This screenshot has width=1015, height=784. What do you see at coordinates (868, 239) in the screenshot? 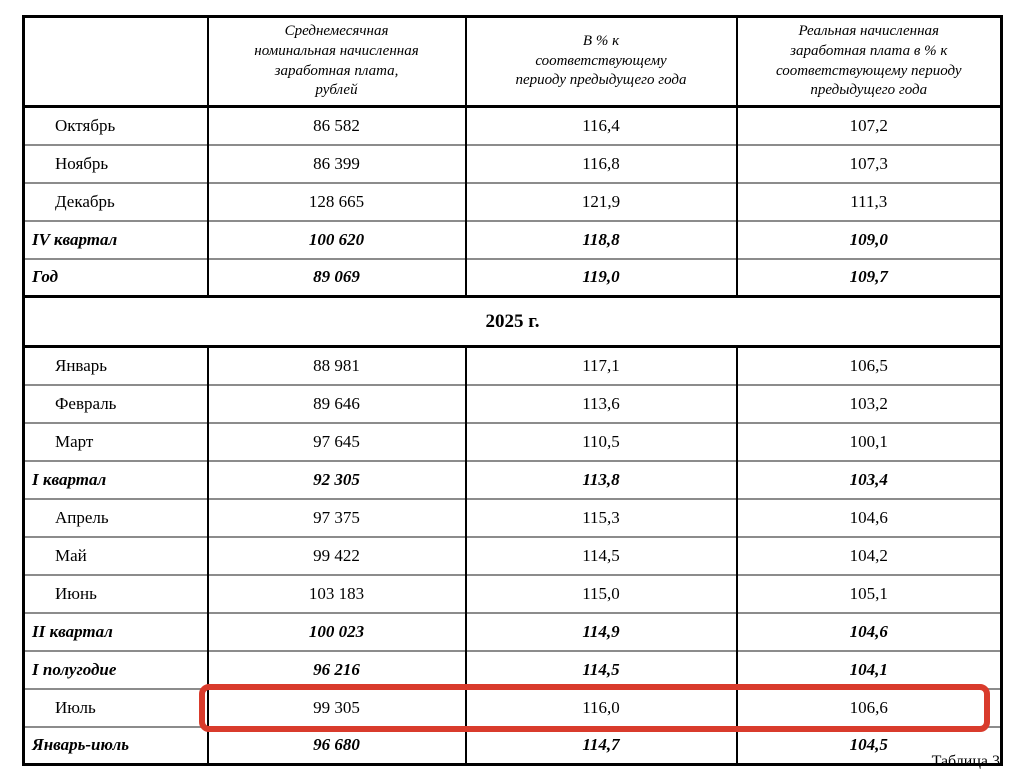
I see `cell-real: 109,0` at bounding box center [868, 239].